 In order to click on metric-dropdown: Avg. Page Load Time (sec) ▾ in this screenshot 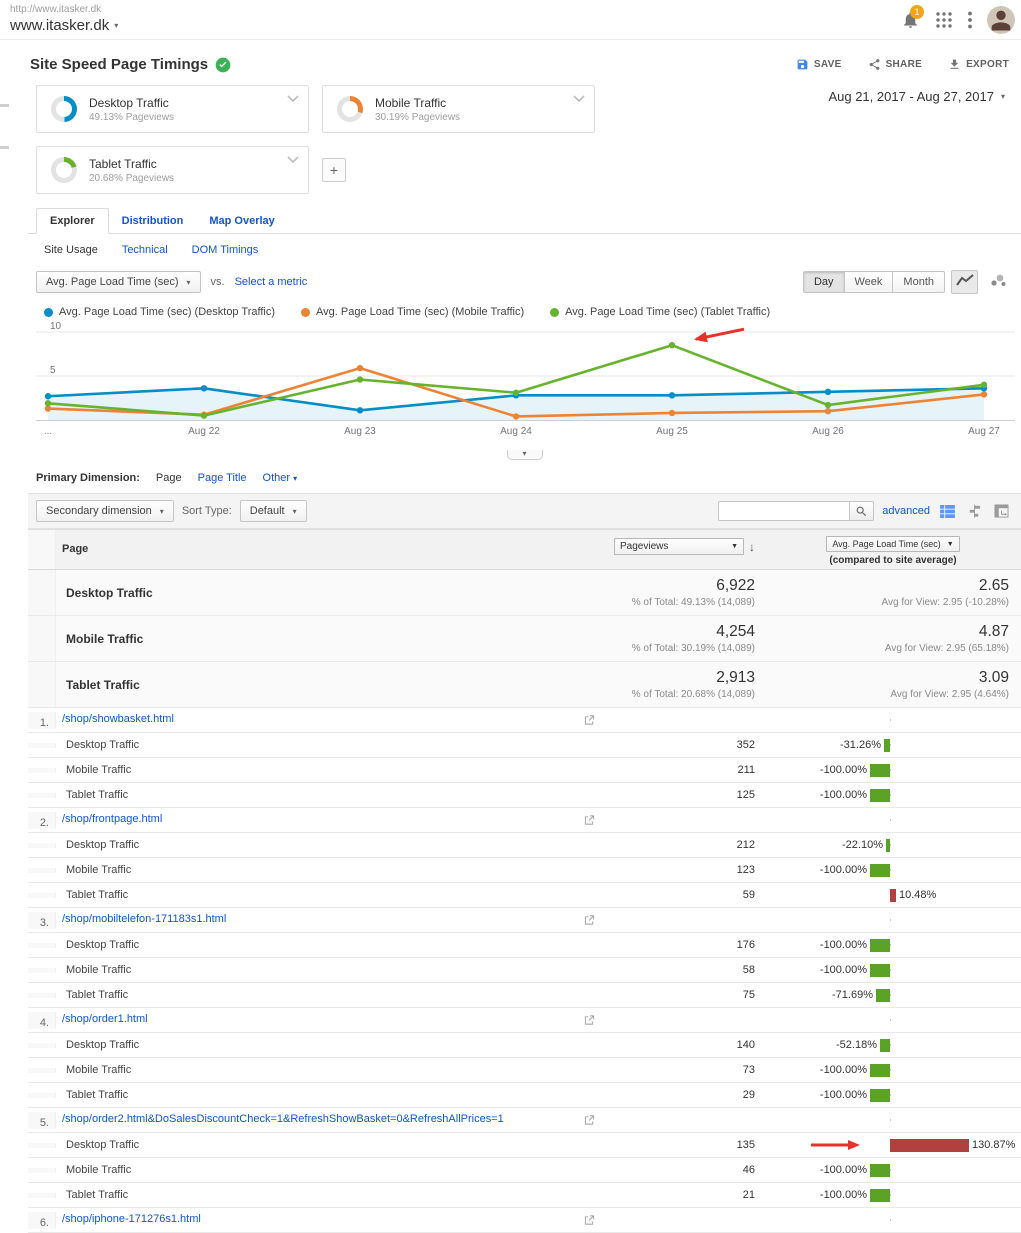, I will do `click(118, 282)`.